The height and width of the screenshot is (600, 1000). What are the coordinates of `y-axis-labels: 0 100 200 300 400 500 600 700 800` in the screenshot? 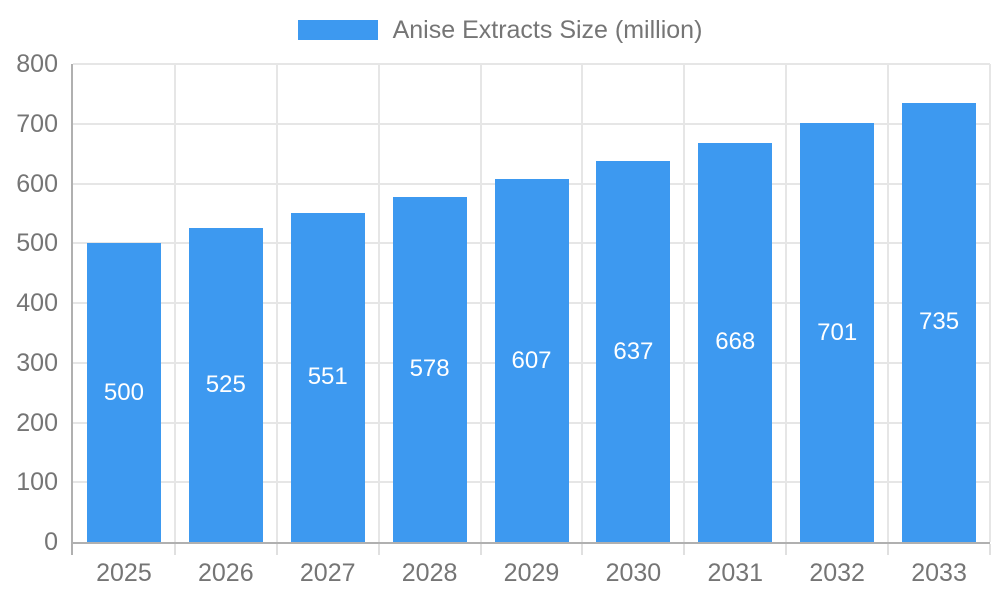 It's located at (29, 300).